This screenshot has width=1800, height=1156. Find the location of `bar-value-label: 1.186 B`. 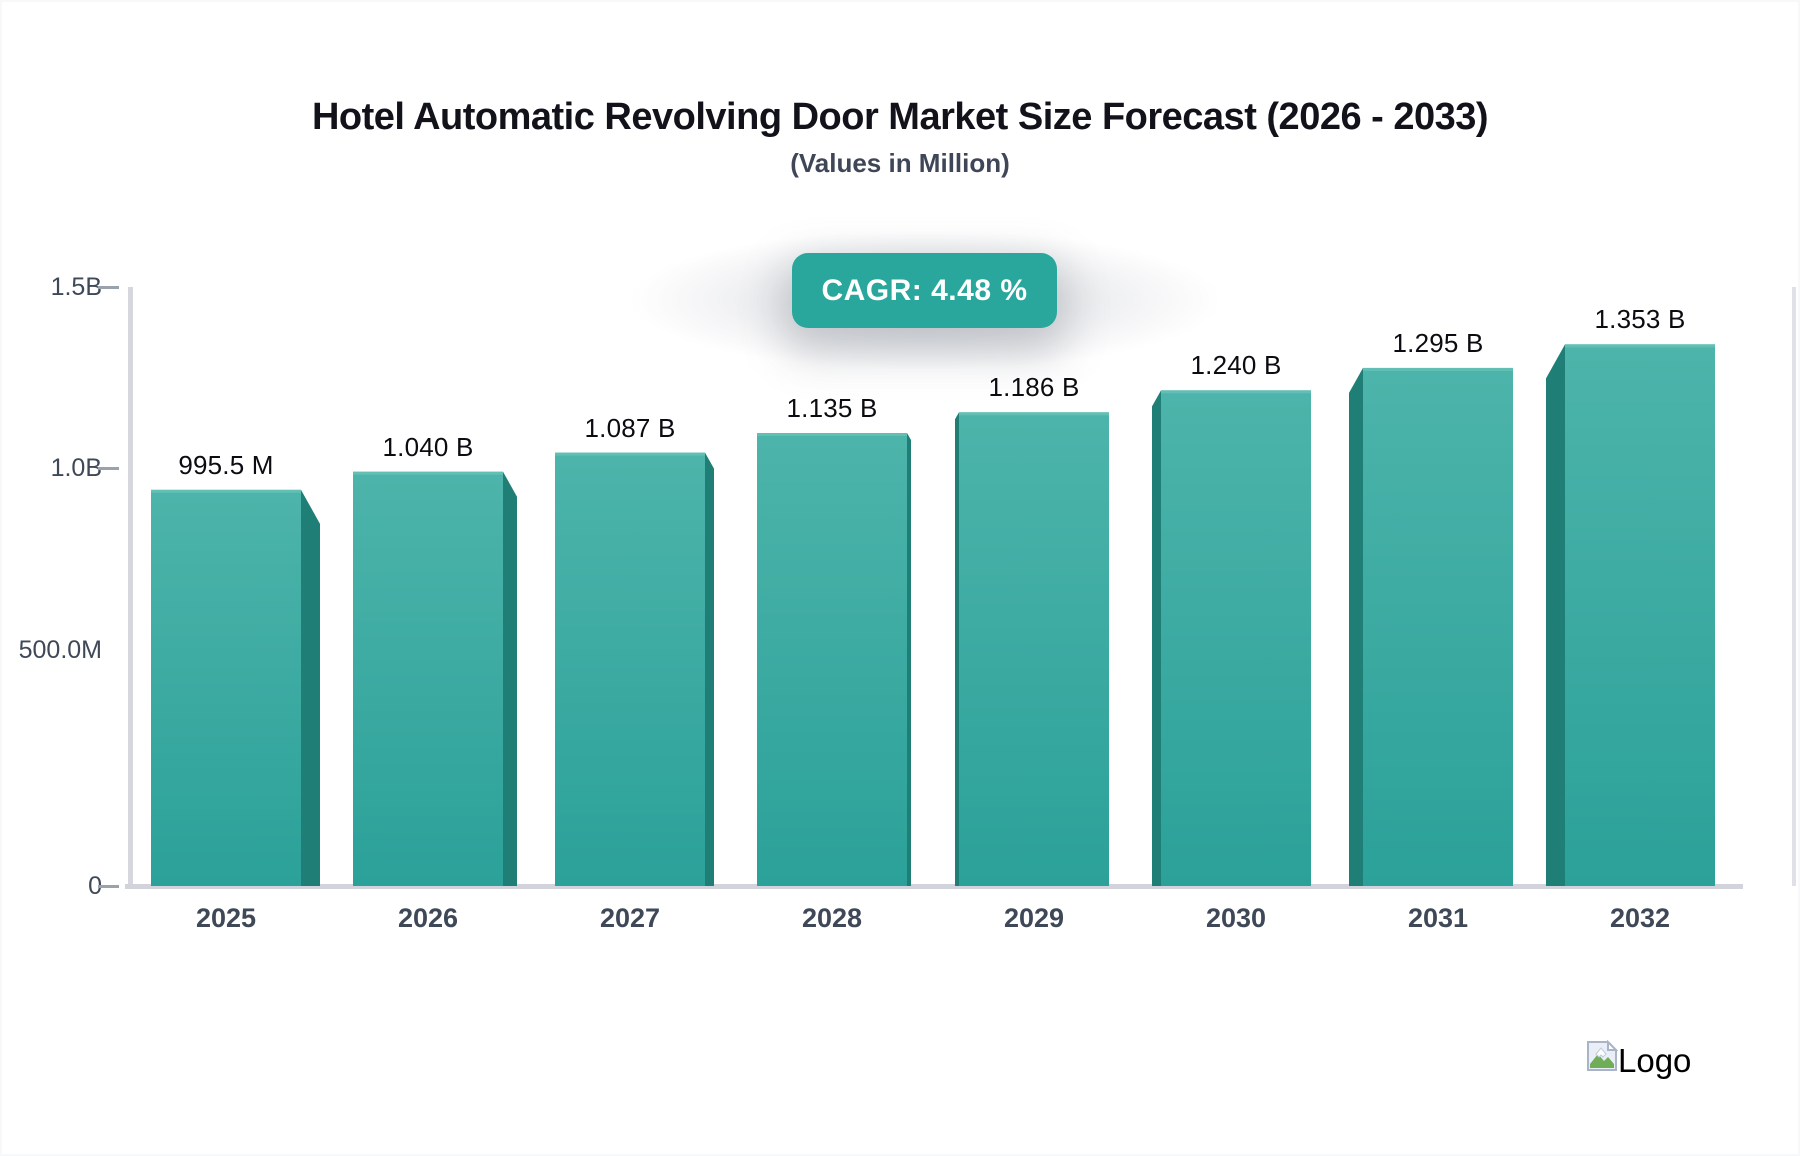

bar-value-label: 1.186 B is located at coordinates (1034, 387).